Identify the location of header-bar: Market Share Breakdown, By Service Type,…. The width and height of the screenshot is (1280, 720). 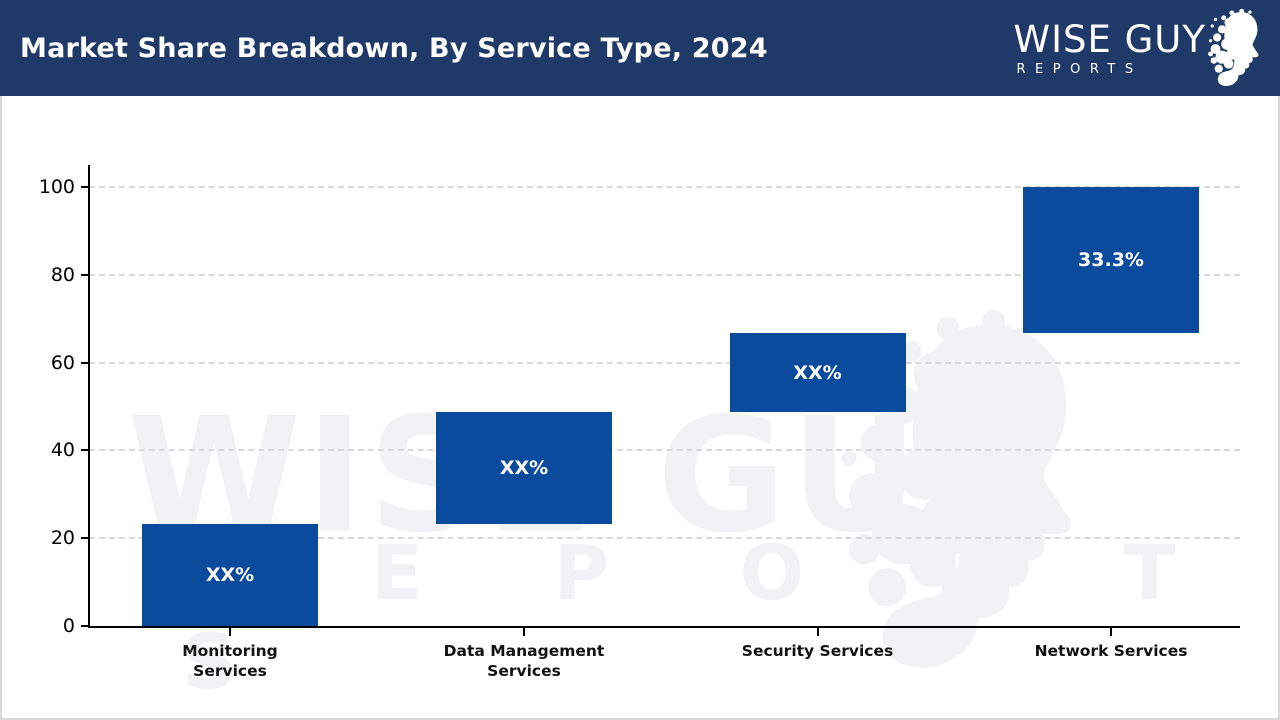
(640, 48).